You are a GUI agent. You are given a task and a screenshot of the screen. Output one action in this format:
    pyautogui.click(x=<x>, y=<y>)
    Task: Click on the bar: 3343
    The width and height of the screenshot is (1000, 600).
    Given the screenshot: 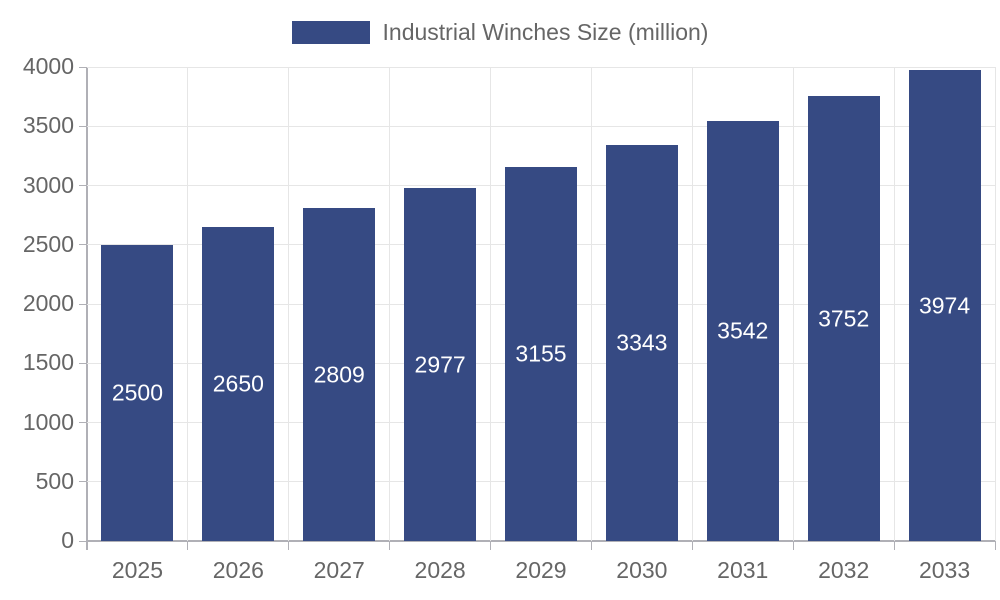 What is the action you would take?
    pyautogui.click(x=641, y=342)
    